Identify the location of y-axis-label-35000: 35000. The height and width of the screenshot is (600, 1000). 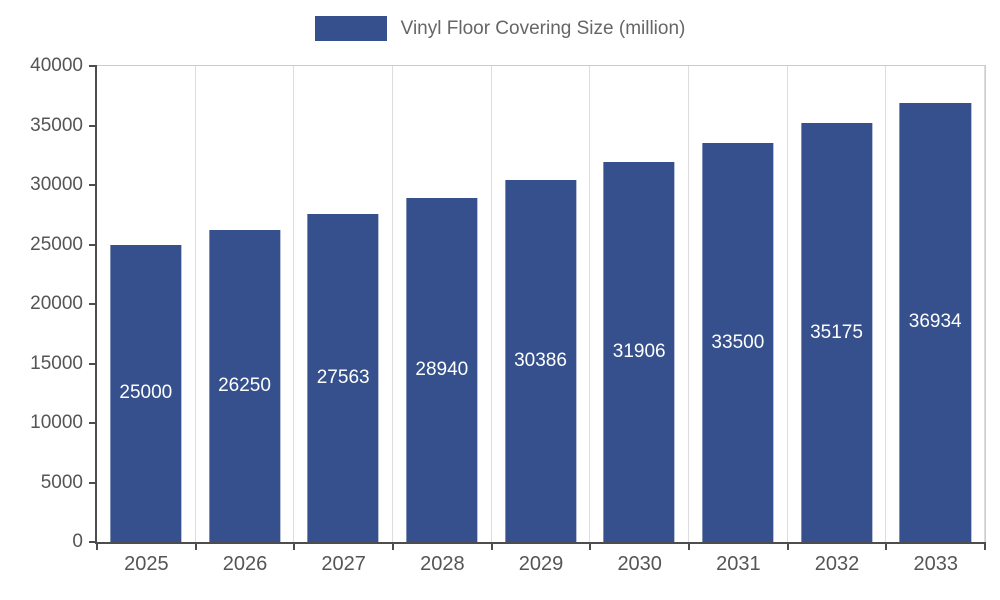
(56, 125).